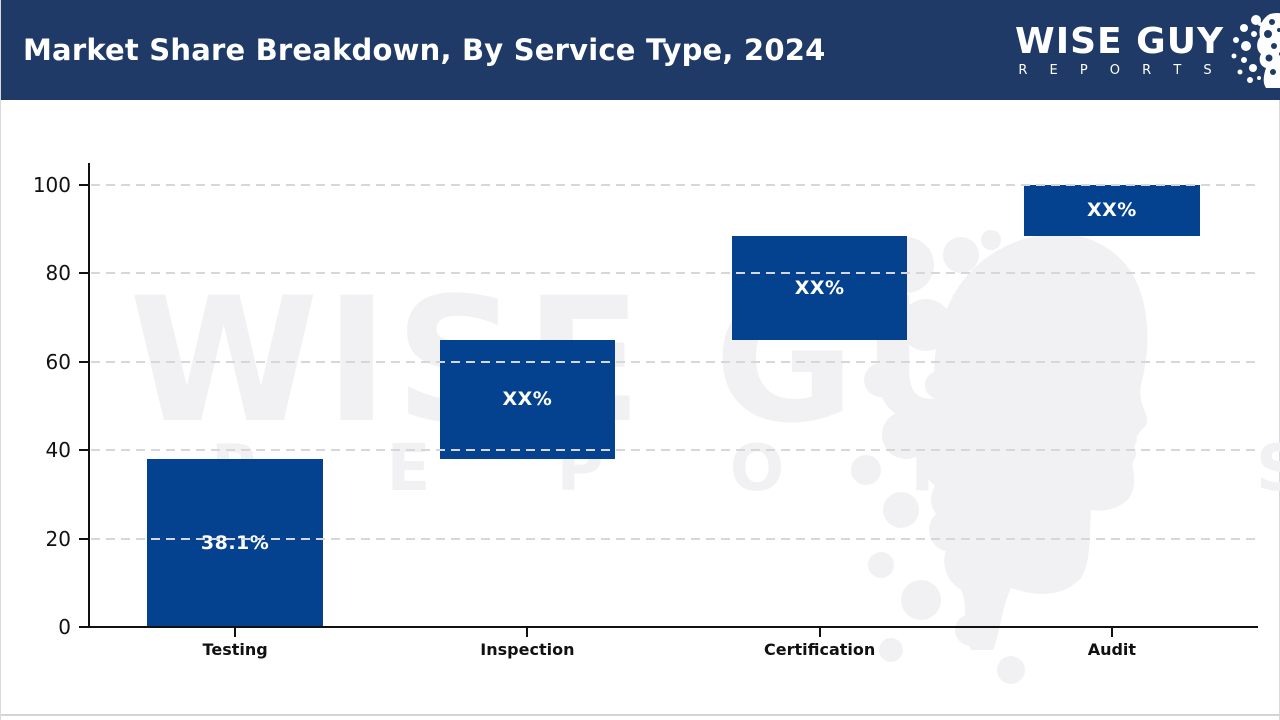 This screenshot has width=1280, height=720. What do you see at coordinates (58, 450) in the screenshot?
I see `y-tick-label-40: 40` at bounding box center [58, 450].